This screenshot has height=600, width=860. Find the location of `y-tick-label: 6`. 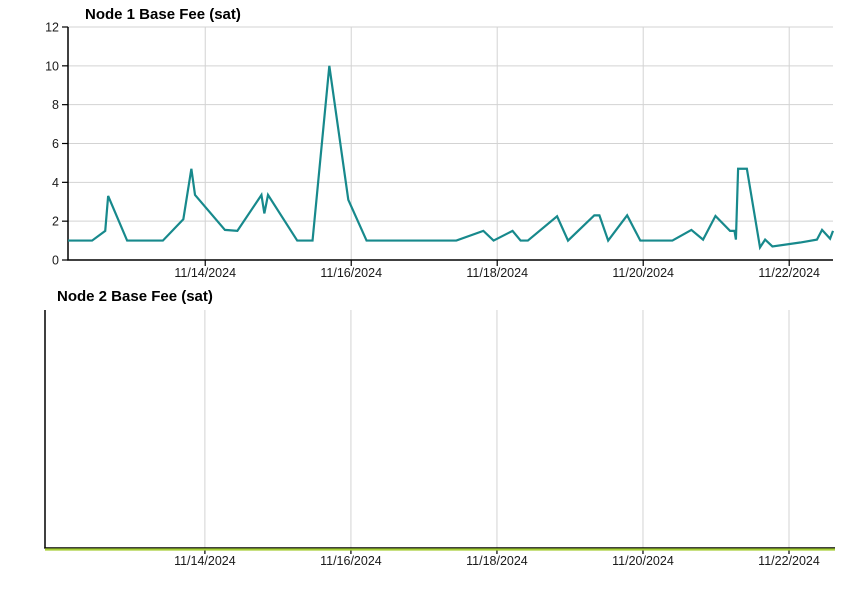

y-tick-label: 6 is located at coordinates (55, 144).